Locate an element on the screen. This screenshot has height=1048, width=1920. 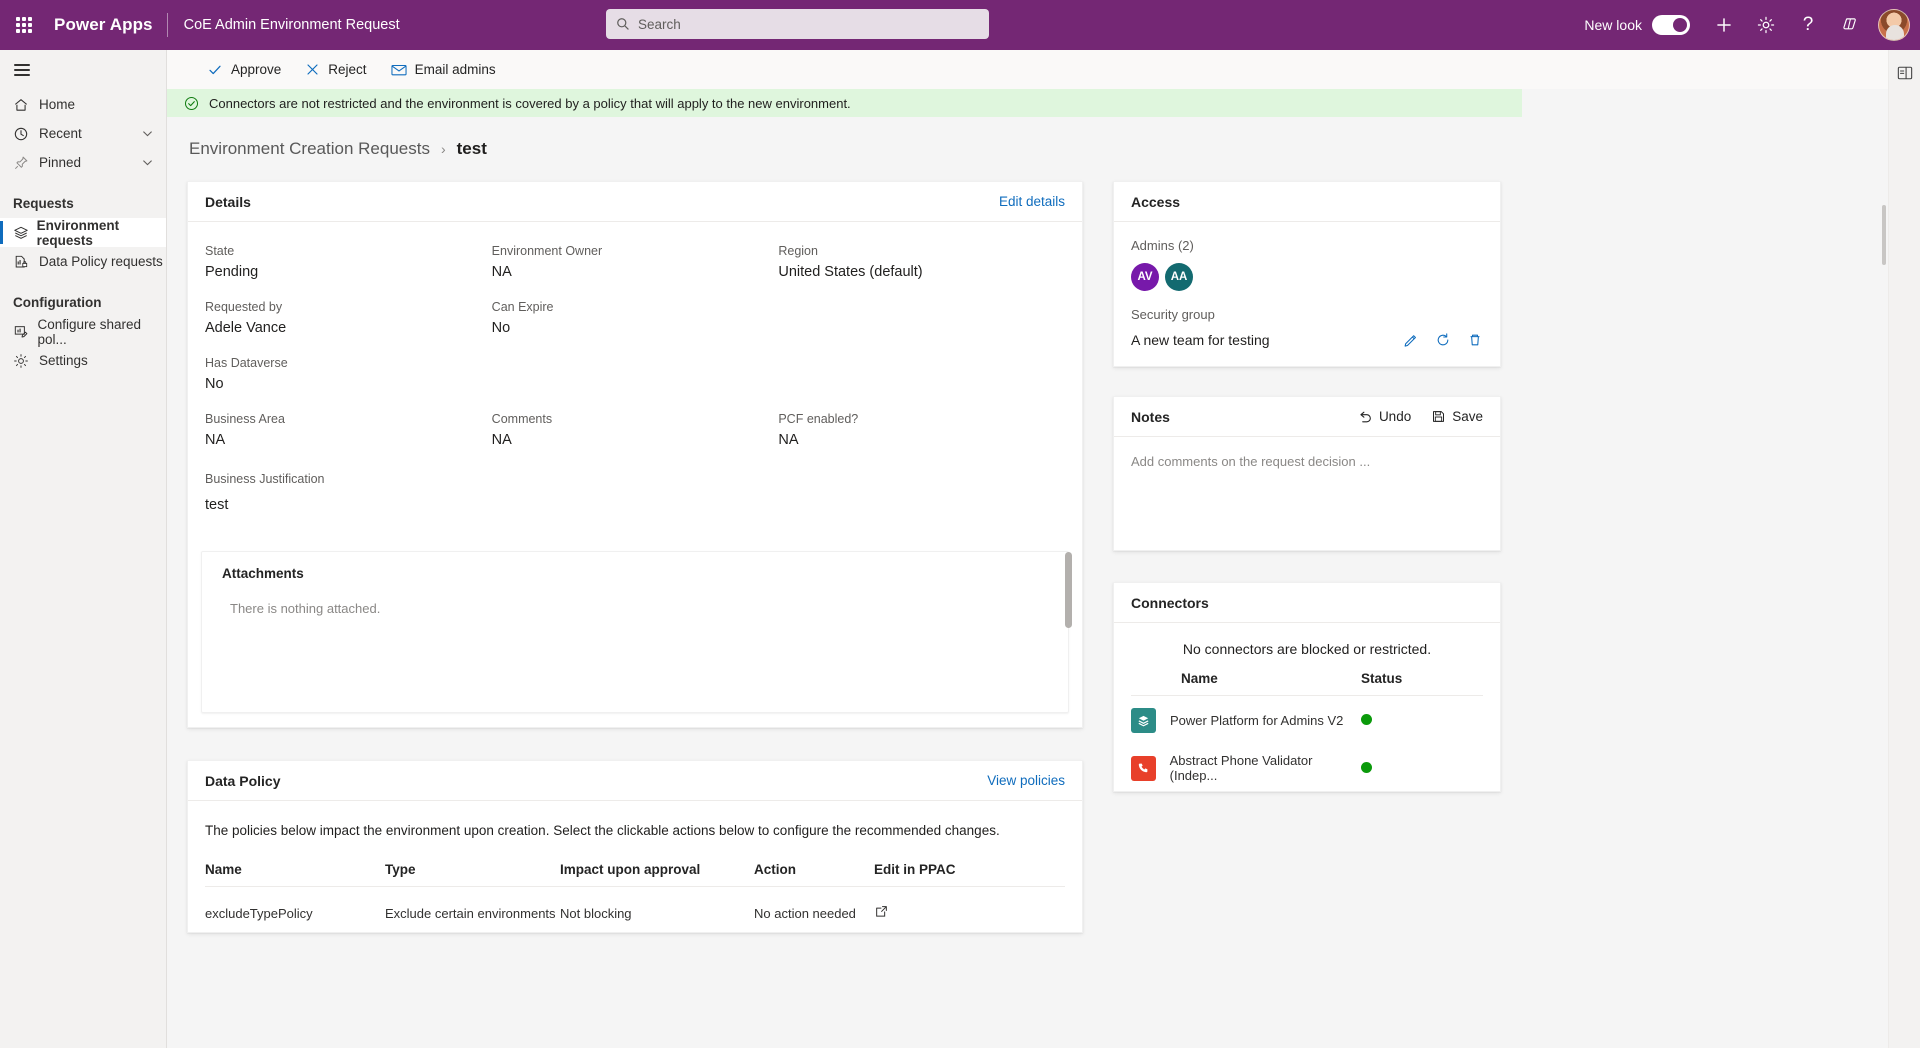
edit-pane-button is located at coordinates (1905, 73).